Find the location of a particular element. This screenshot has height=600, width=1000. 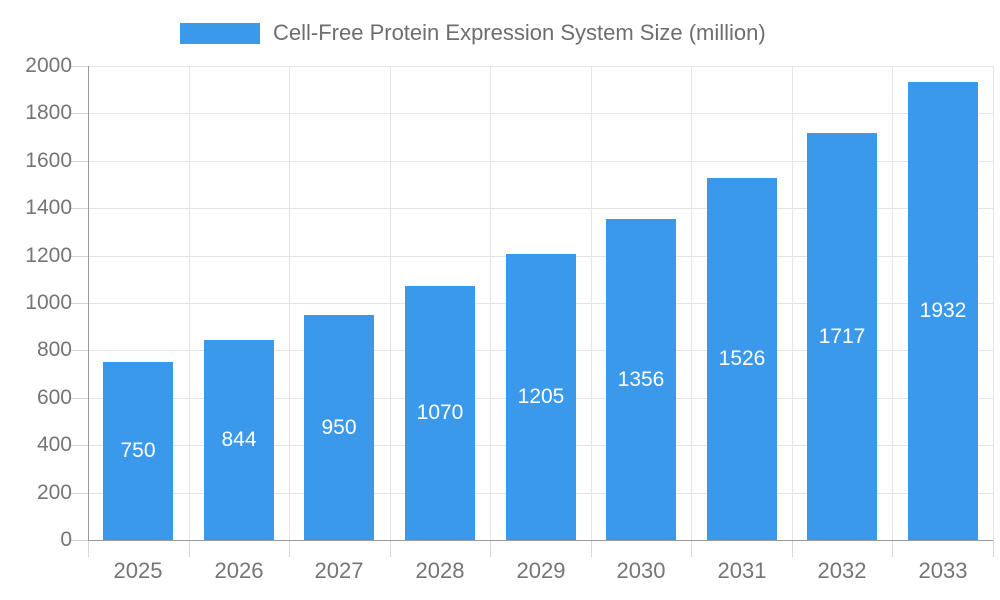

x-tick-label: 2032 is located at coordinates (842, 570).